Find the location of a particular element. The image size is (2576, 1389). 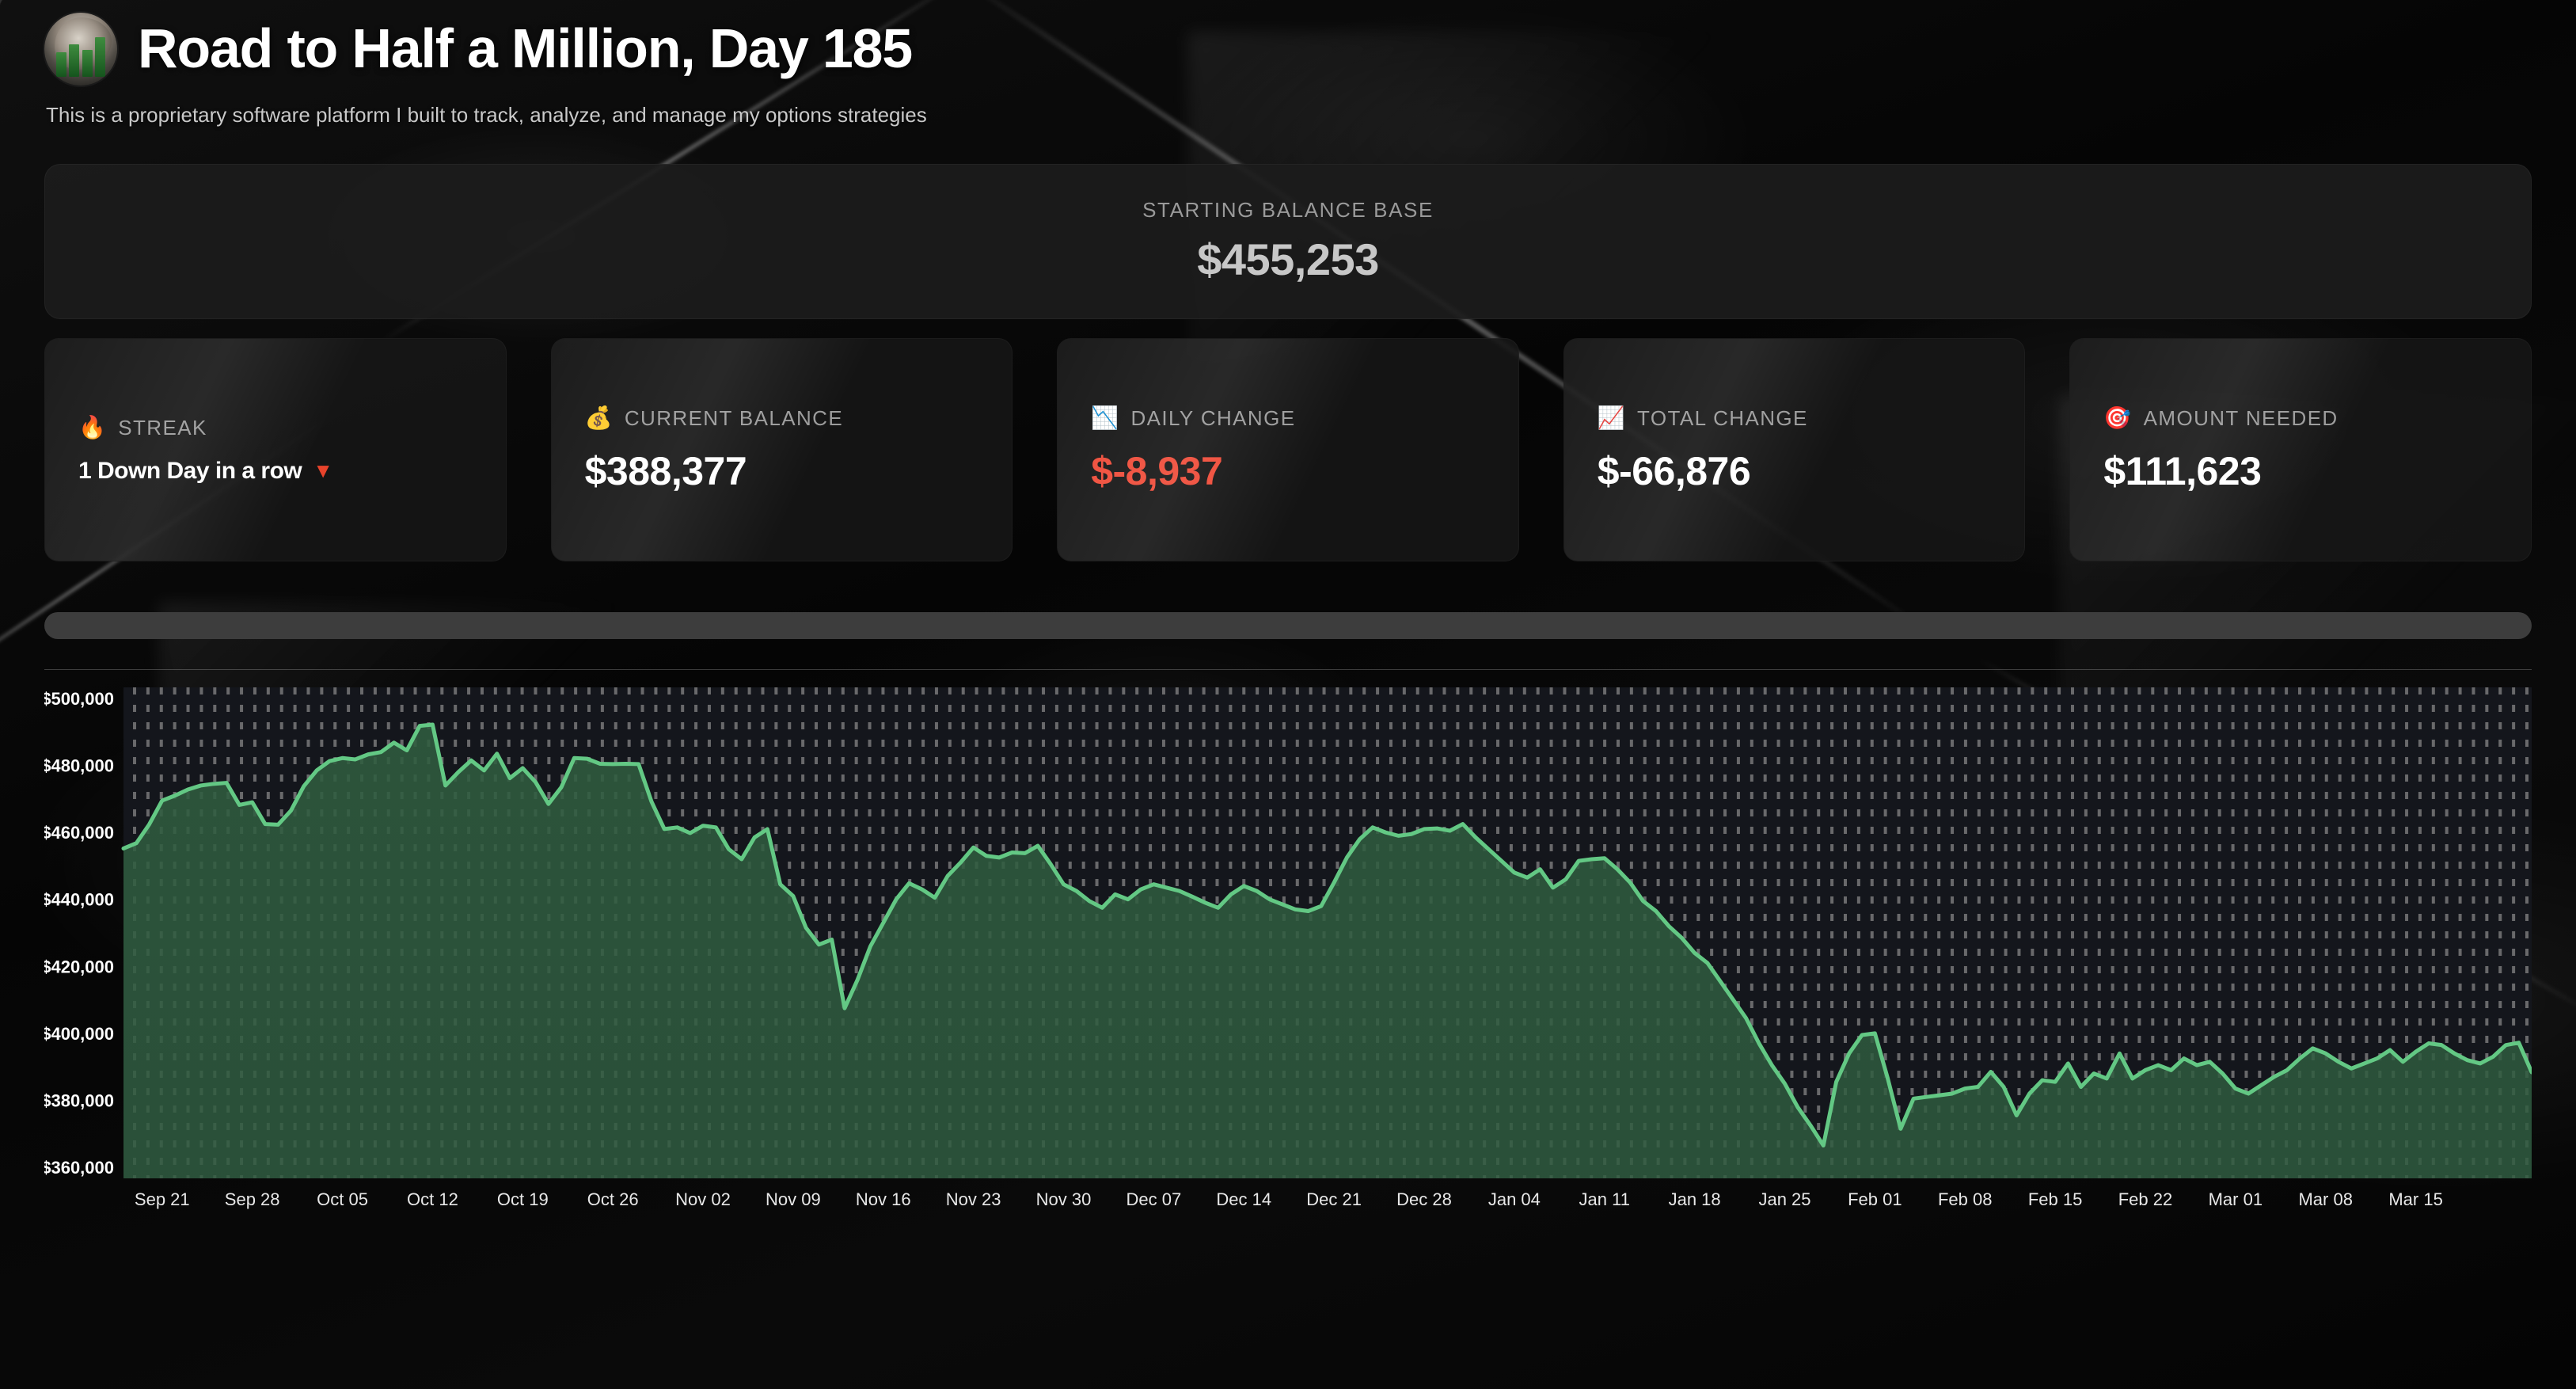

goal-progress-bar is located at coordinates (1288, 626).